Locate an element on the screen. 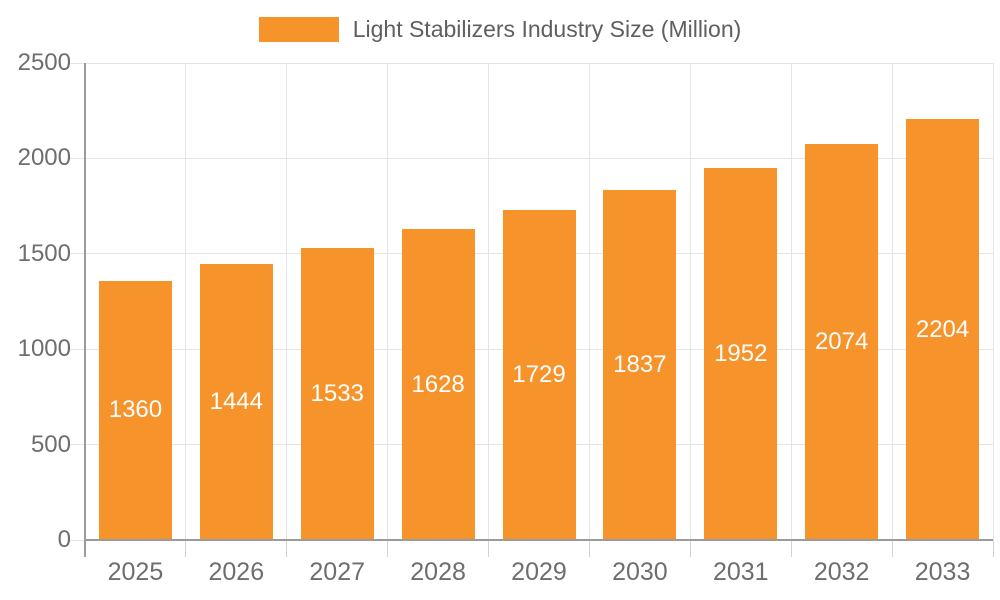  bar-2029 is located at coordinates (539, 375).